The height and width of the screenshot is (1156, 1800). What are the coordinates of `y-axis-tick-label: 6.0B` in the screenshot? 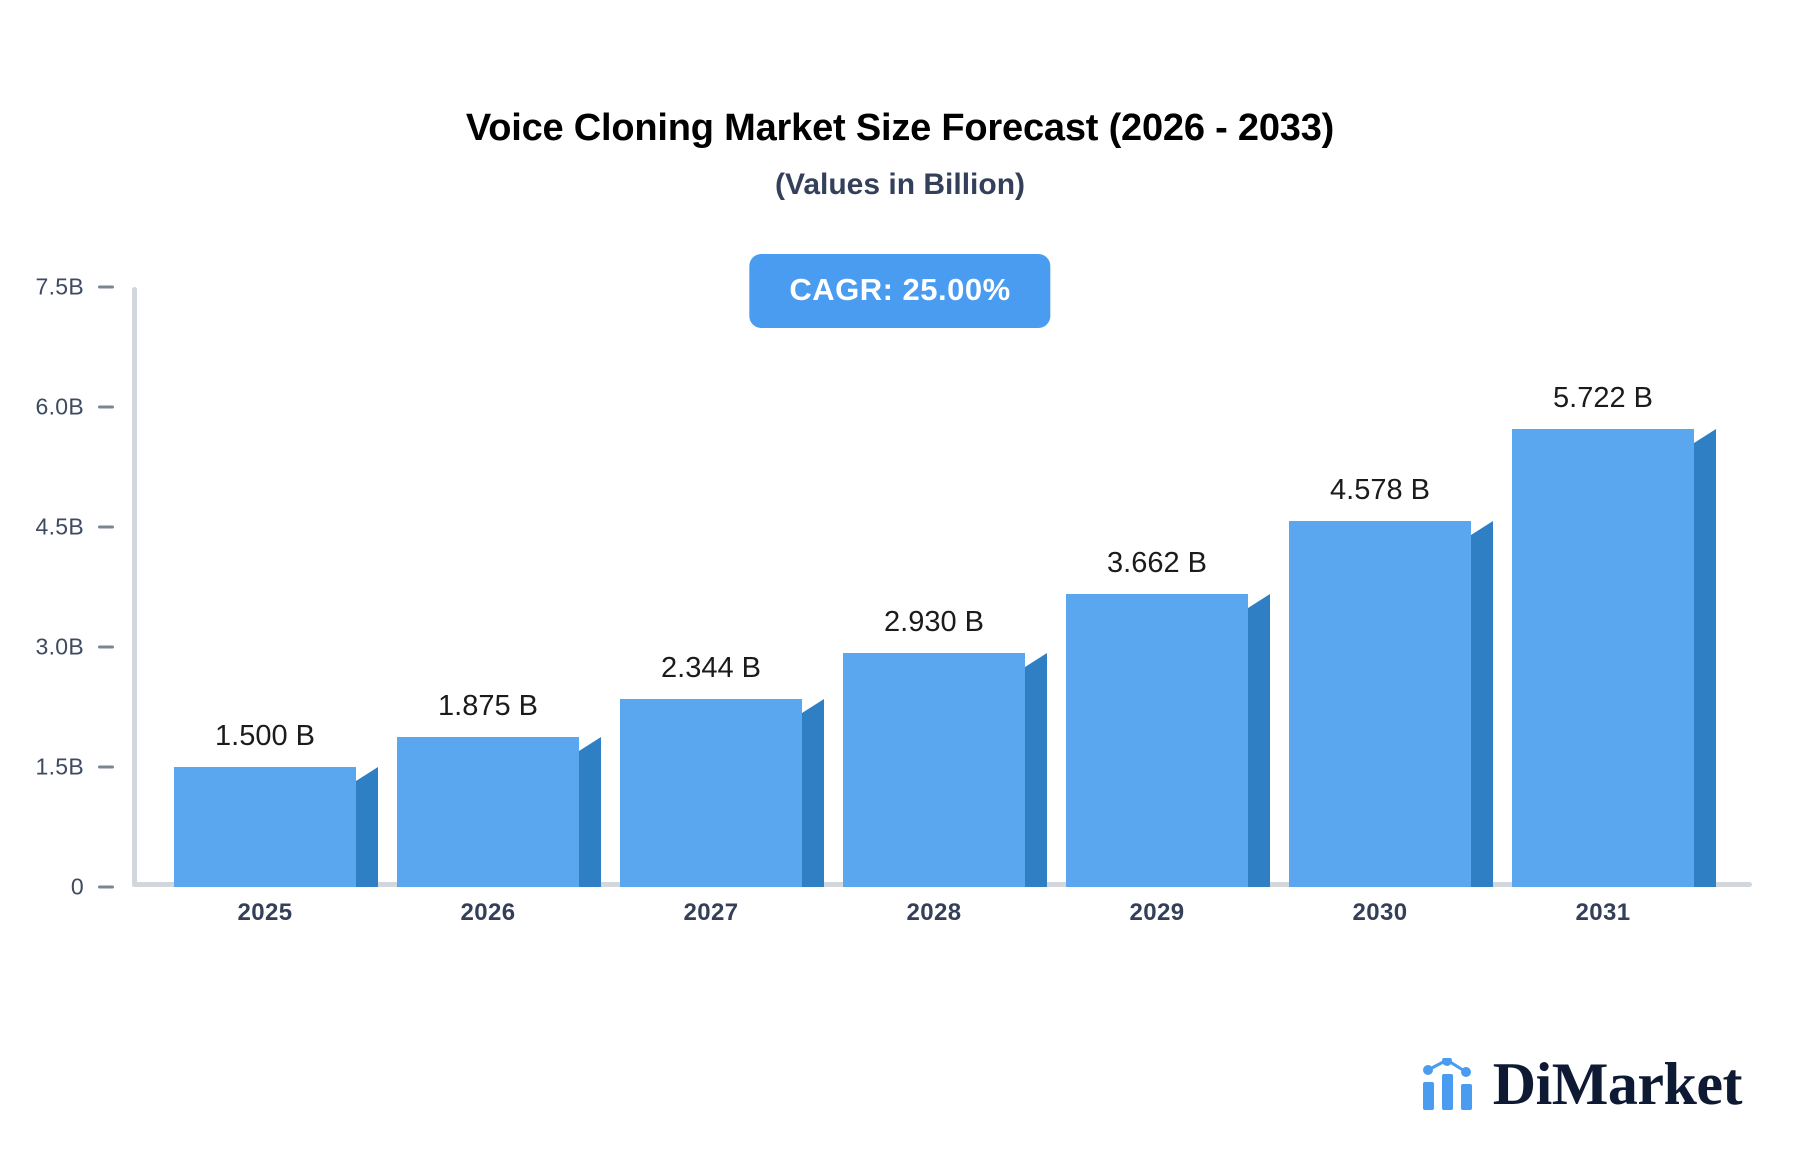 It's located at (59, 406).